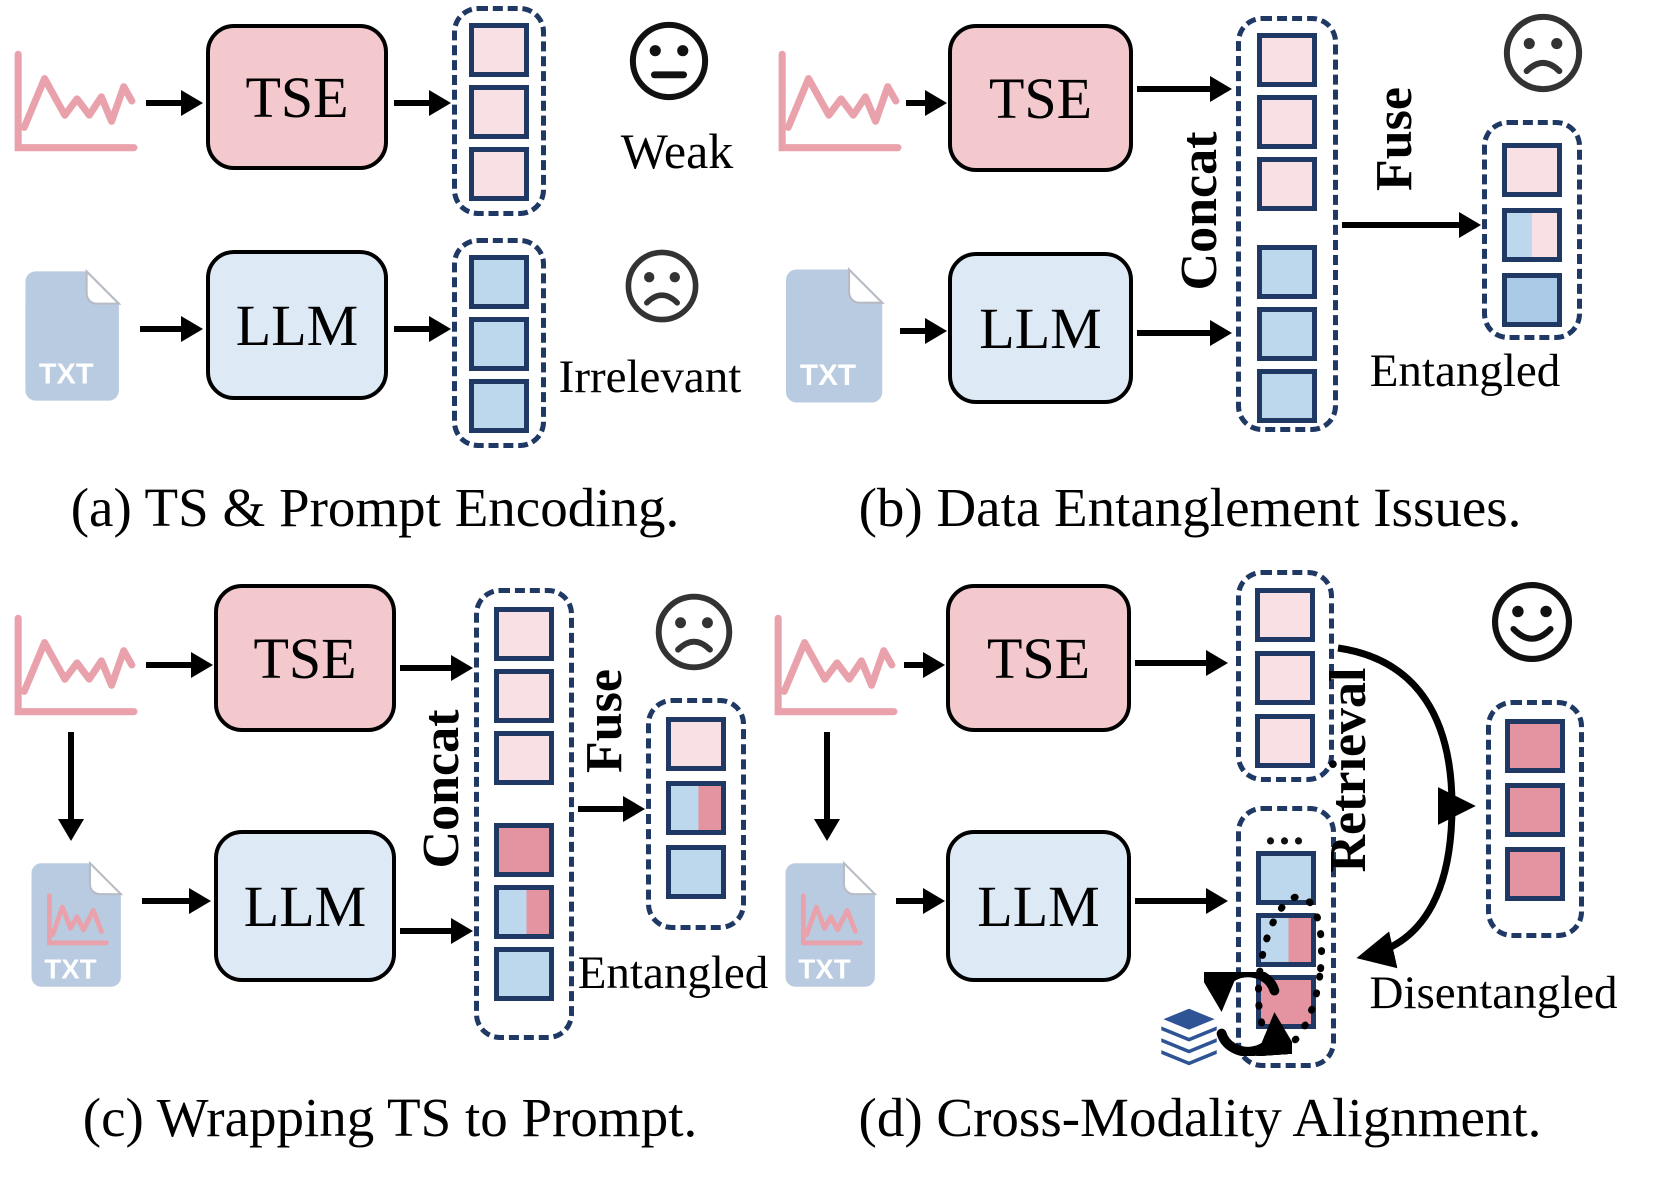 This screenshot has height=1190, width=1661. I want to click on assessment-irrelevant: Irrelevant, so click(650, 377).